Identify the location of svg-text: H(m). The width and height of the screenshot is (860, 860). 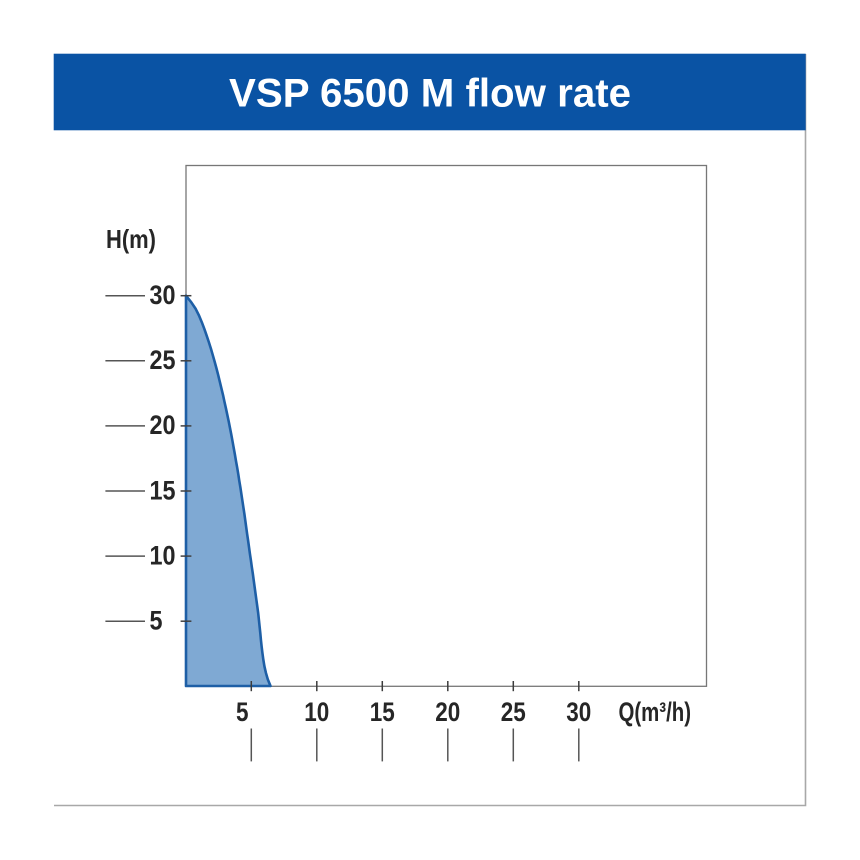
(131, 239).